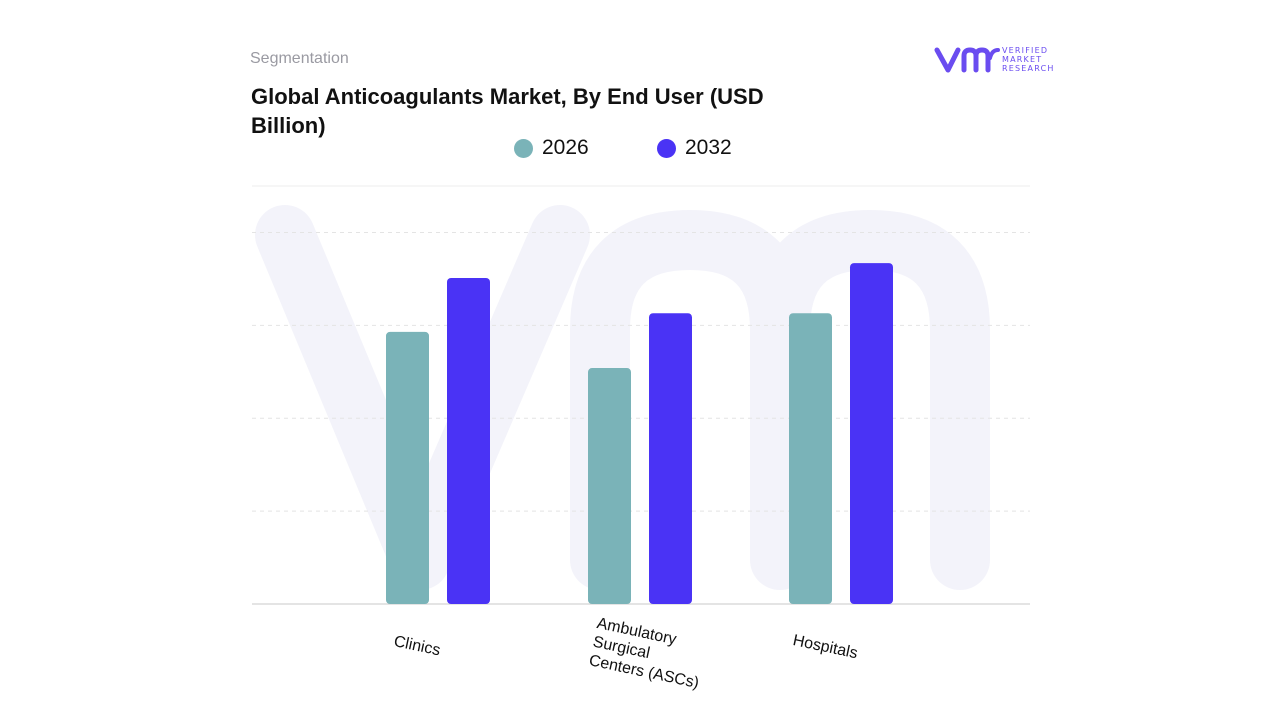 The image size is (1280, 720). What do you see at coordinates (523, 148) in the screenshot?
I see `legend-swatch-2026` at bounding box center [523, 148].